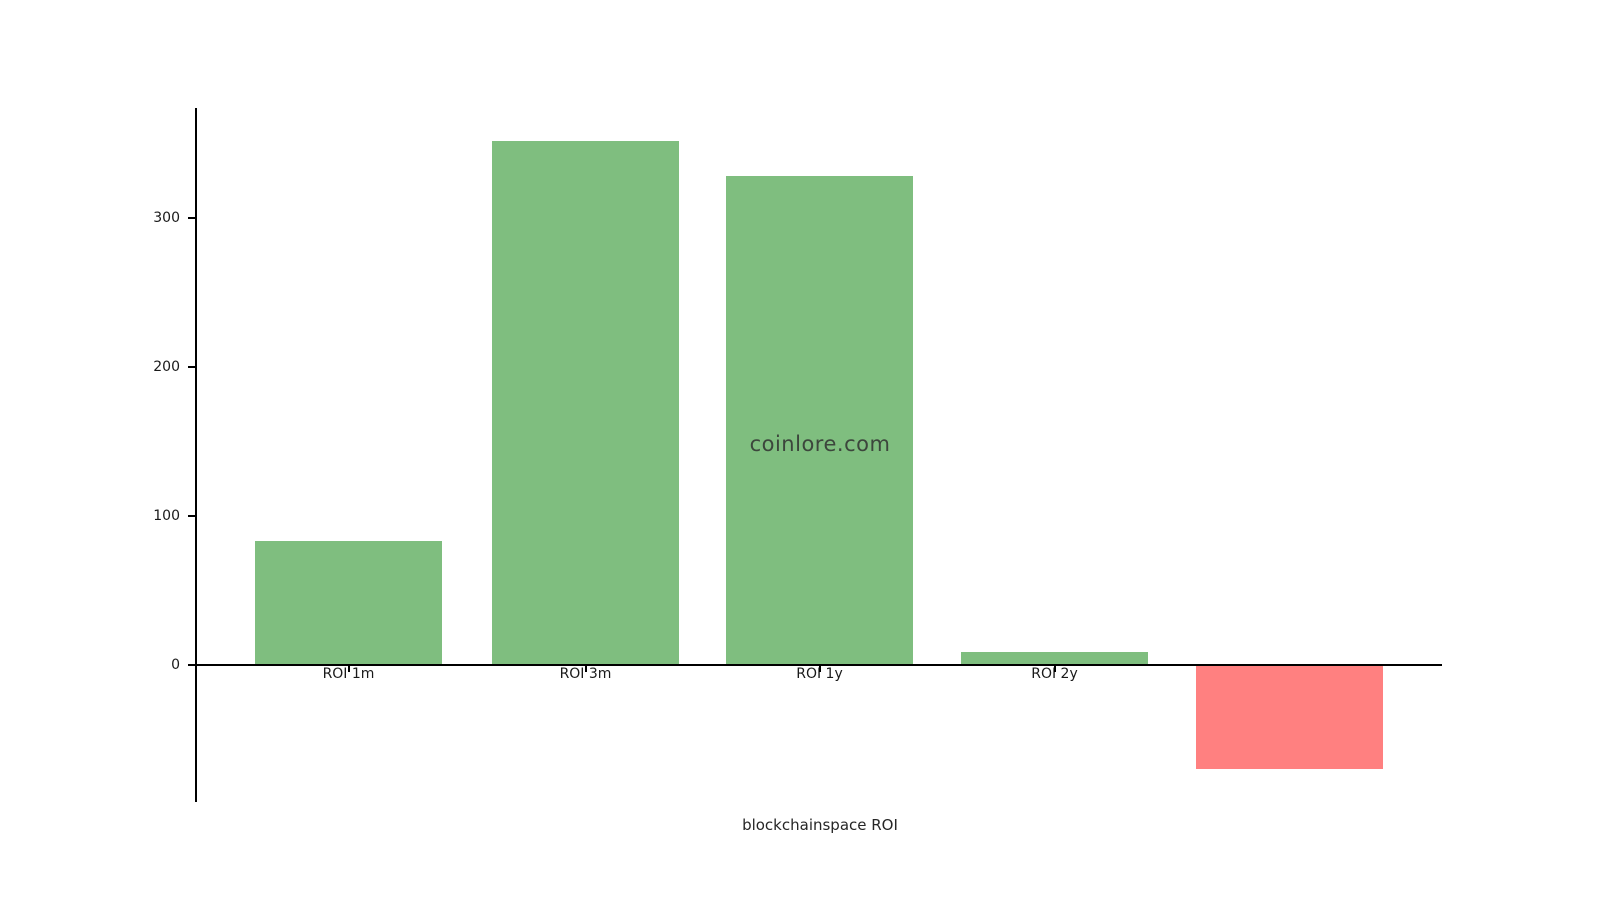  I want to click on y-tick-label: 100, so click(166, 516).